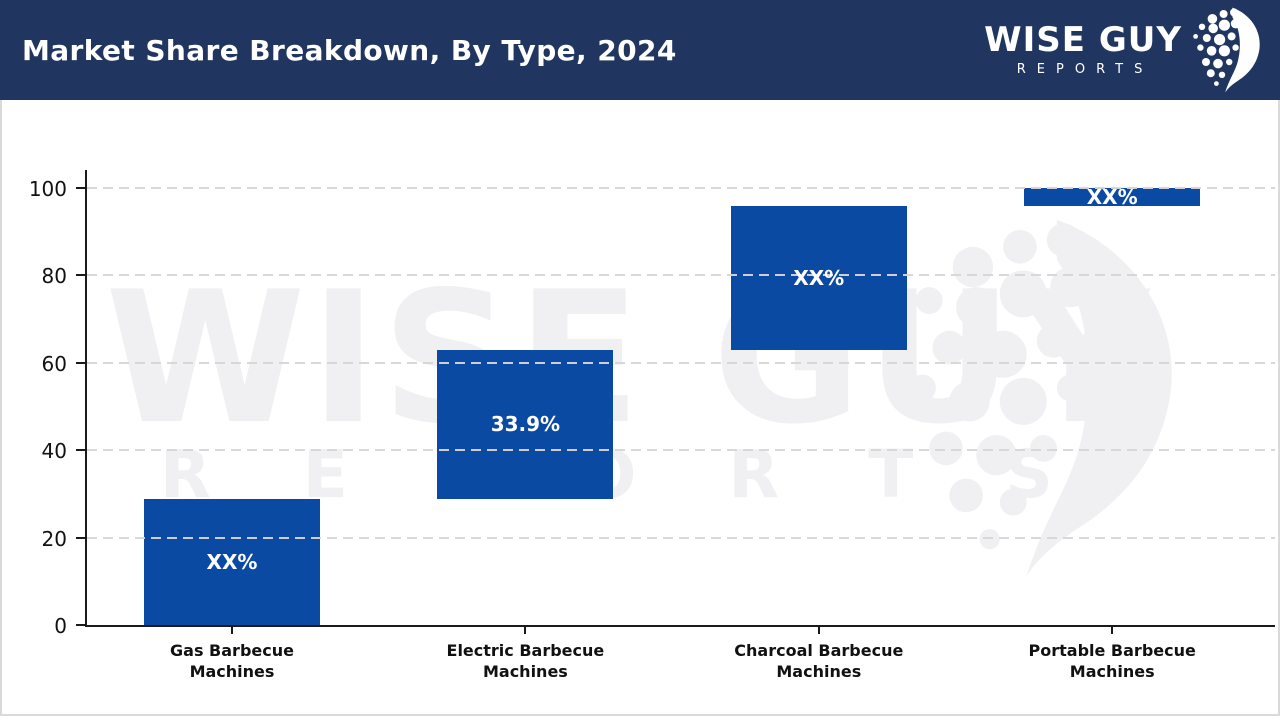 This screenshot has width=1280, height=720. I want to click on x-category-label: Portable Barbecue Machines, so click(1112, 661).